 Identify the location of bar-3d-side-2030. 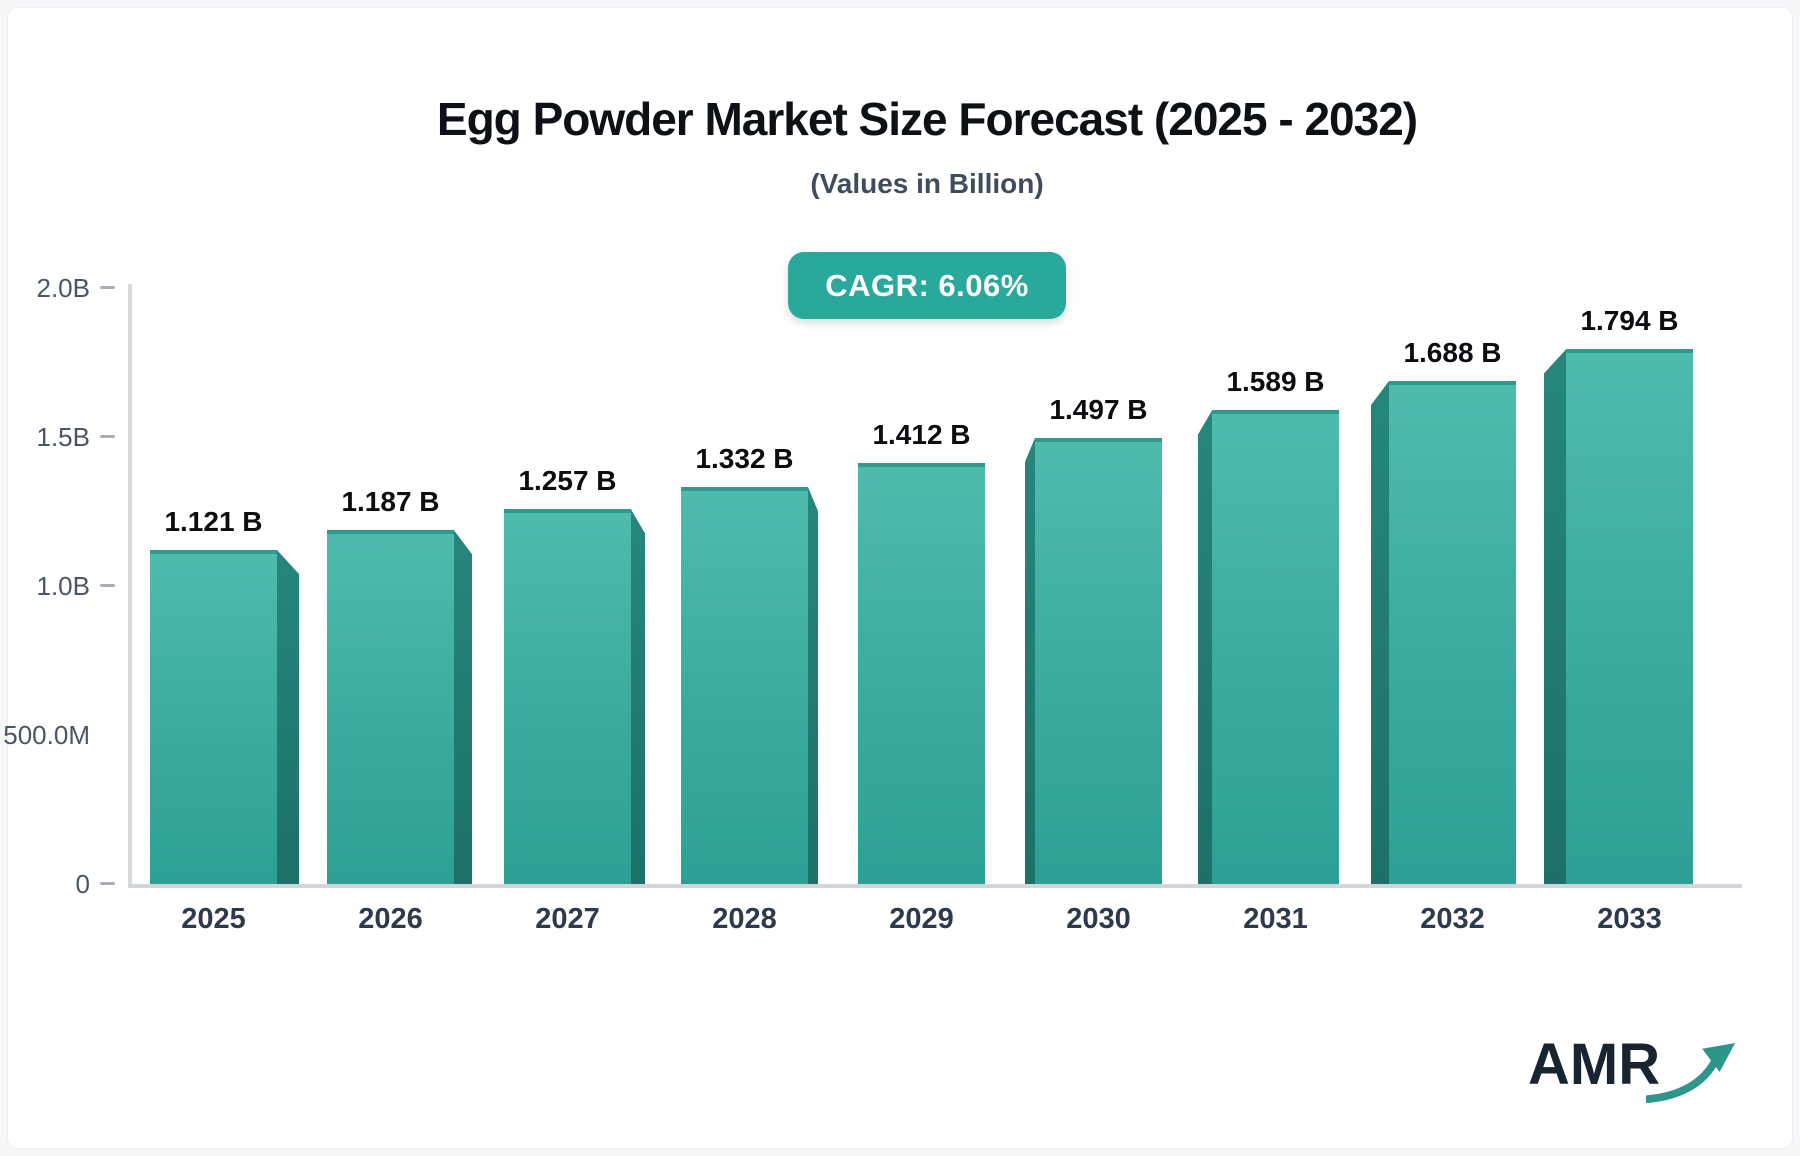
(1030, 660).